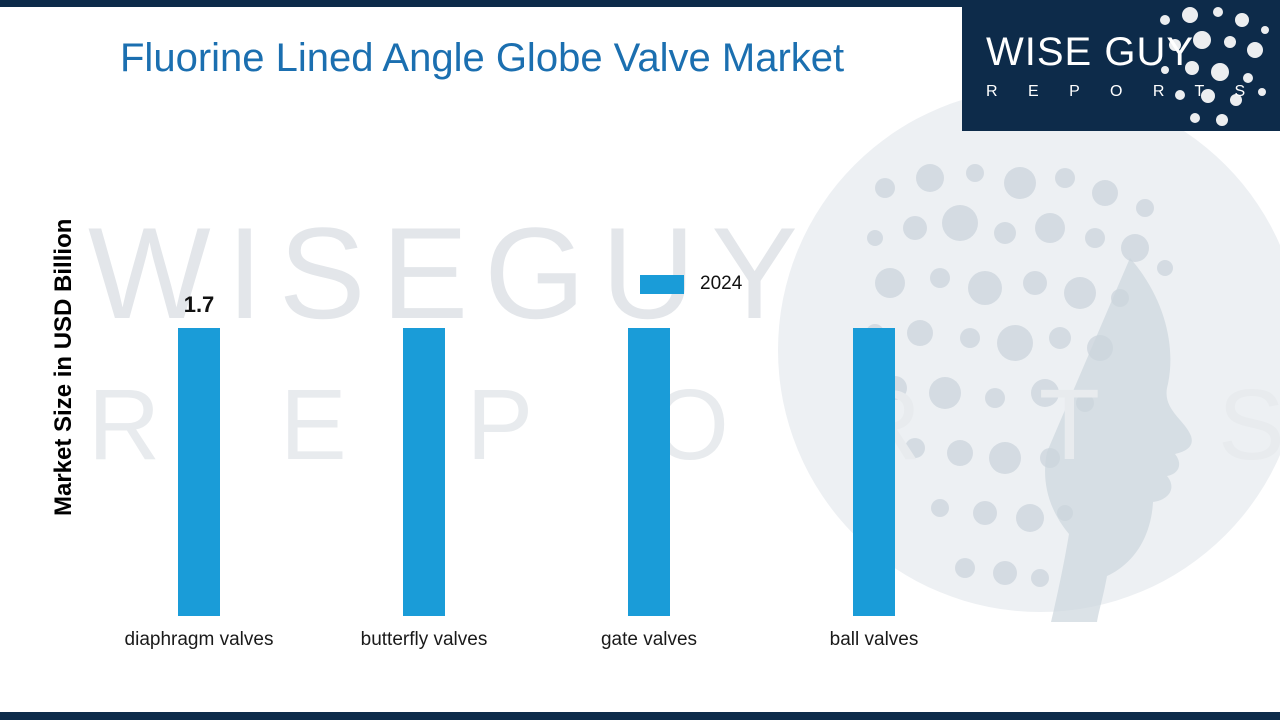  What do you see at coordinates (874, 472) in the screenshot?
I see `bar-ball-valves` at bounding box center [874, 472].